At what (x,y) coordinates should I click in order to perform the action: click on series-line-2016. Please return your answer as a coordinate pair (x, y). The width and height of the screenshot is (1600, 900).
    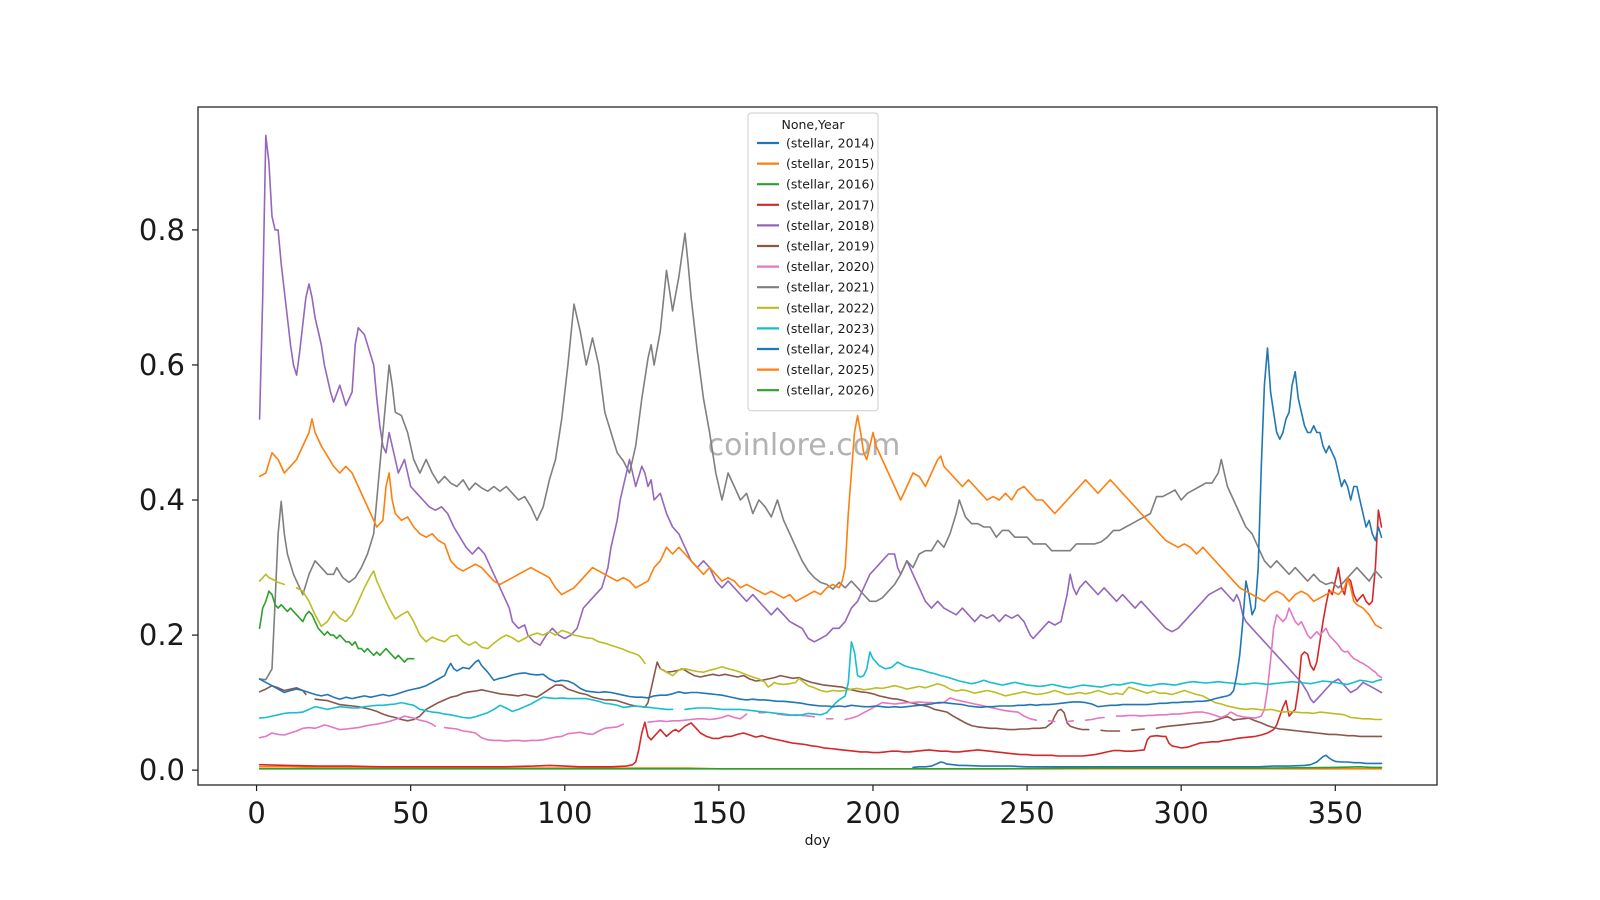
    Looking at the image, I should click on (820, 767).